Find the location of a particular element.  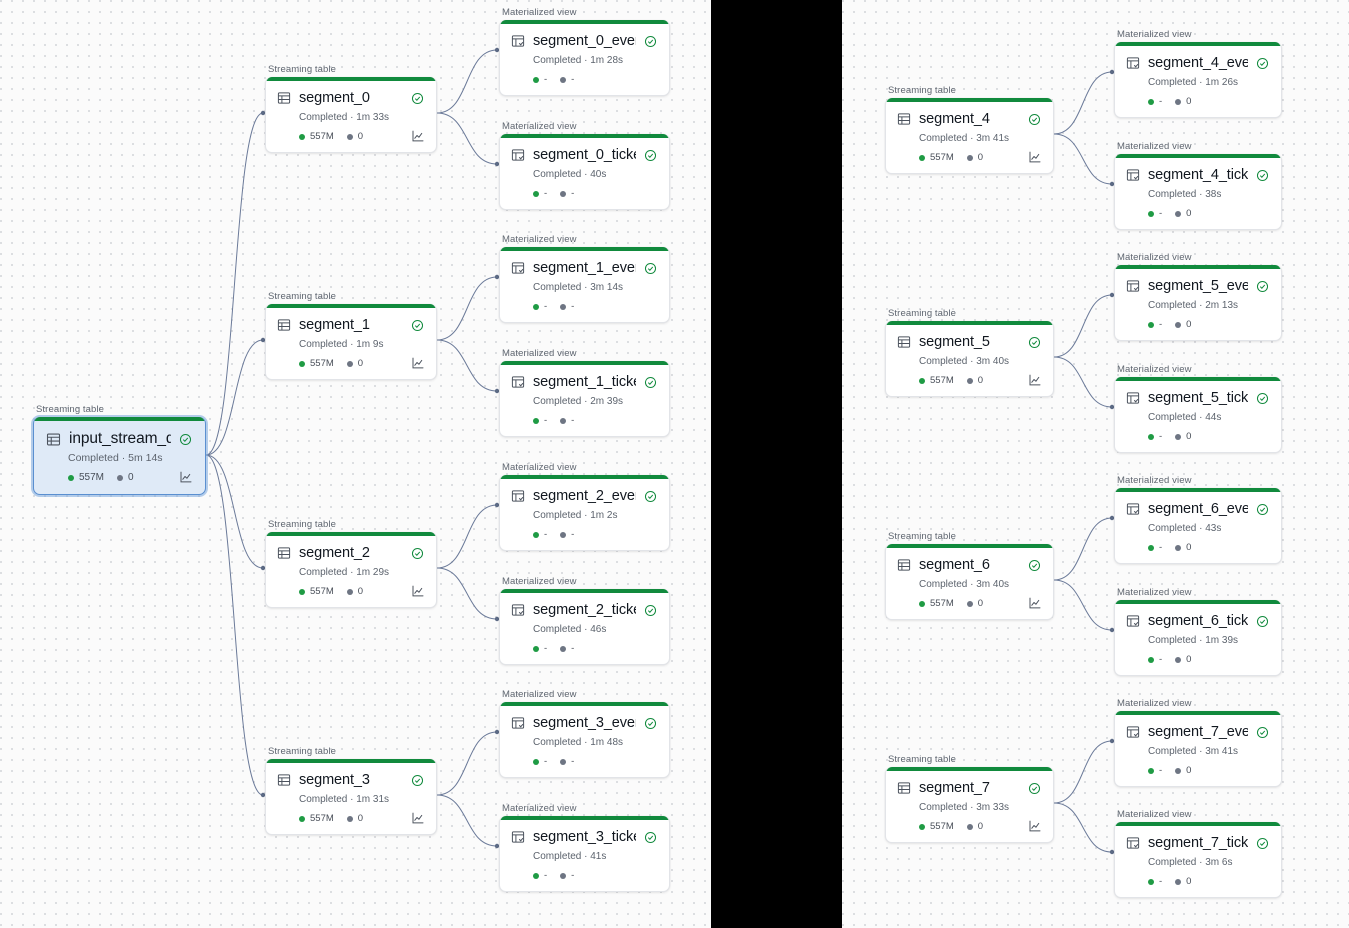

node-card: input_stream_dlt Completed · 5m 14s 557M 0 is located at coordinates (119, 456).